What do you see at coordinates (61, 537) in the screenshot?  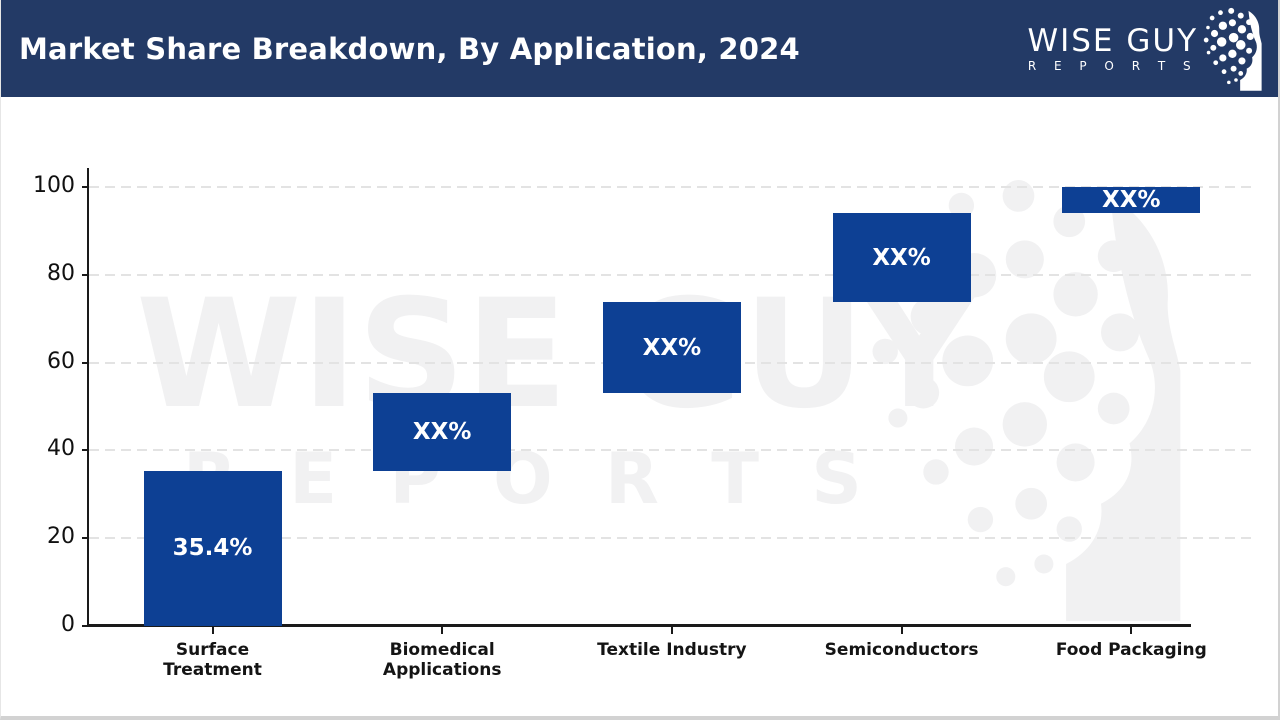 I see `y-axis-tick-label: 20` at bounding box center [61, 537].